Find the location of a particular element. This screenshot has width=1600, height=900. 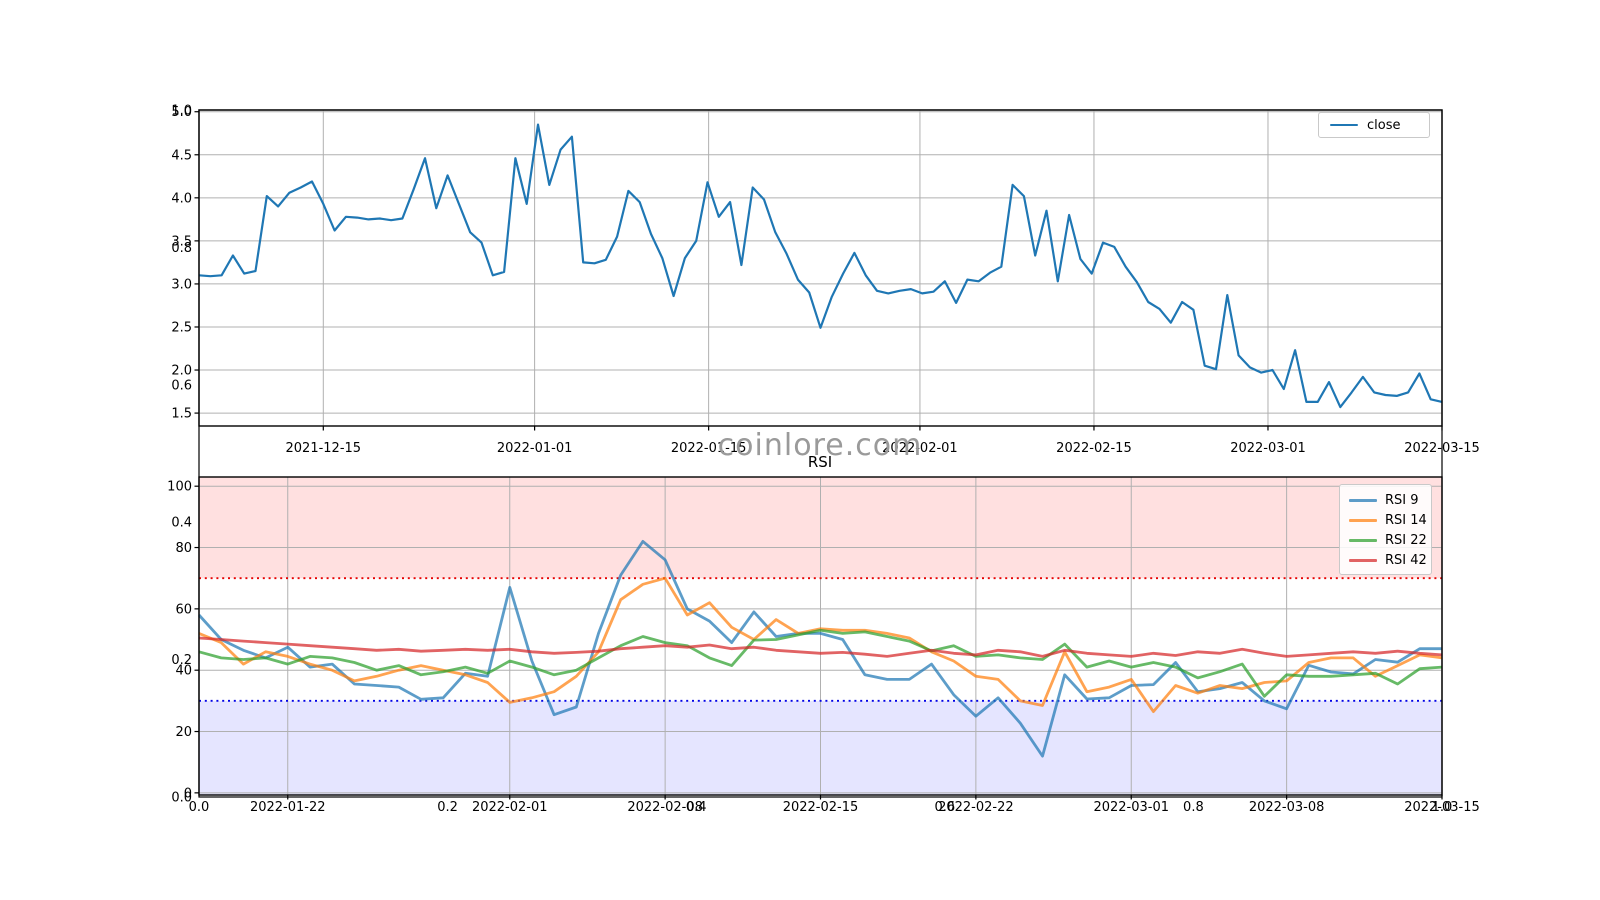

rsi-legend-row: RSI 22 is located at coordinates (1390, 540).